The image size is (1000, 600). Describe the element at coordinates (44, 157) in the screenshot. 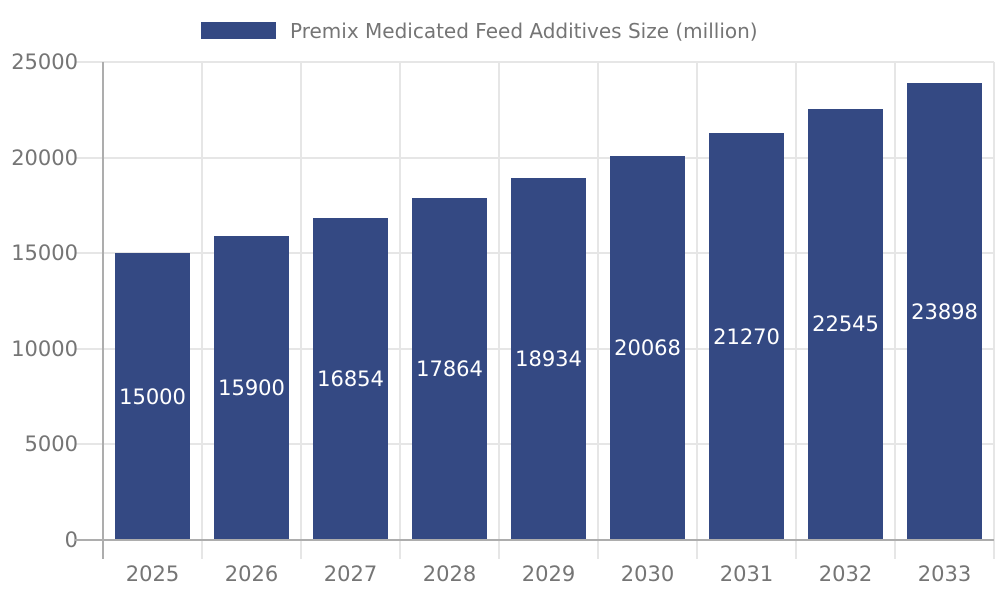

I see `y-tick-label: 20000` at that location.